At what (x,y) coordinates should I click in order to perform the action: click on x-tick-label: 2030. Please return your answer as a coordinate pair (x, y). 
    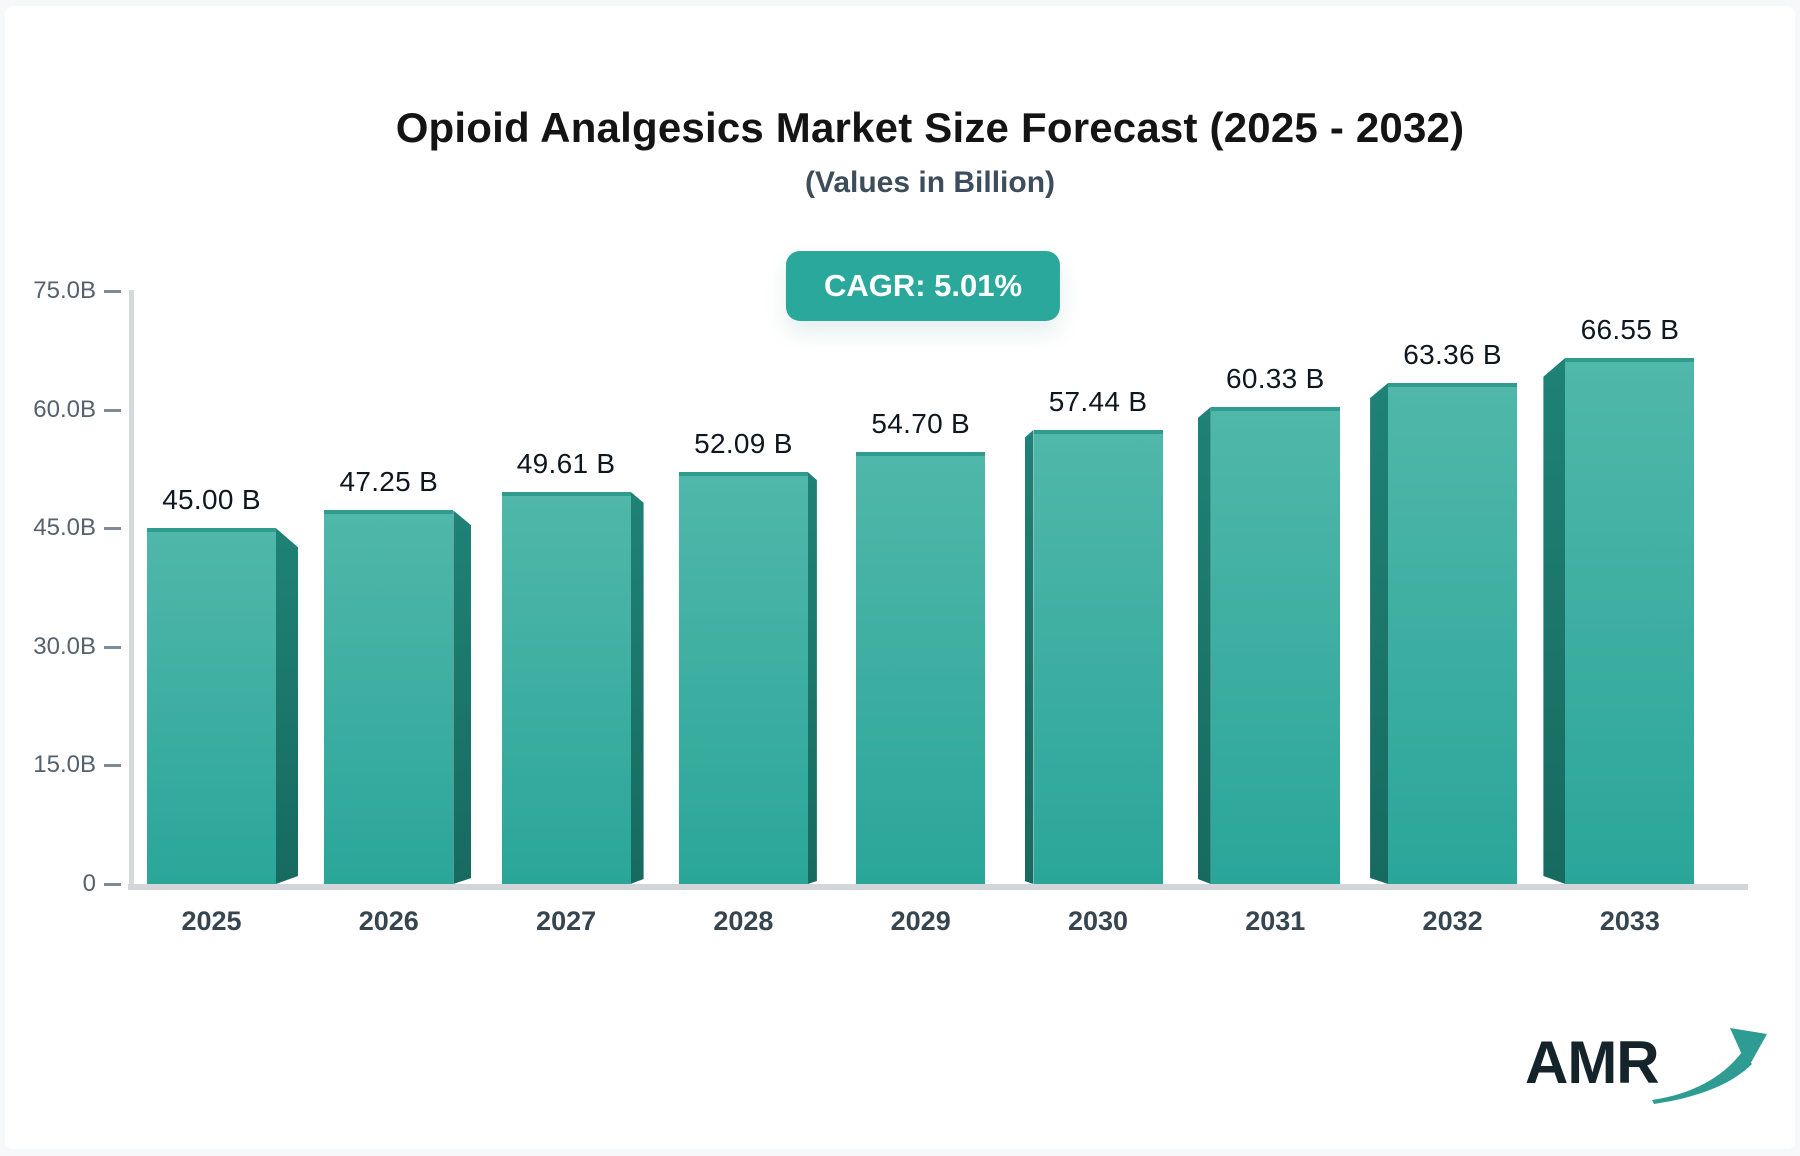
    Looking at the image, I should click on (1098, 921).